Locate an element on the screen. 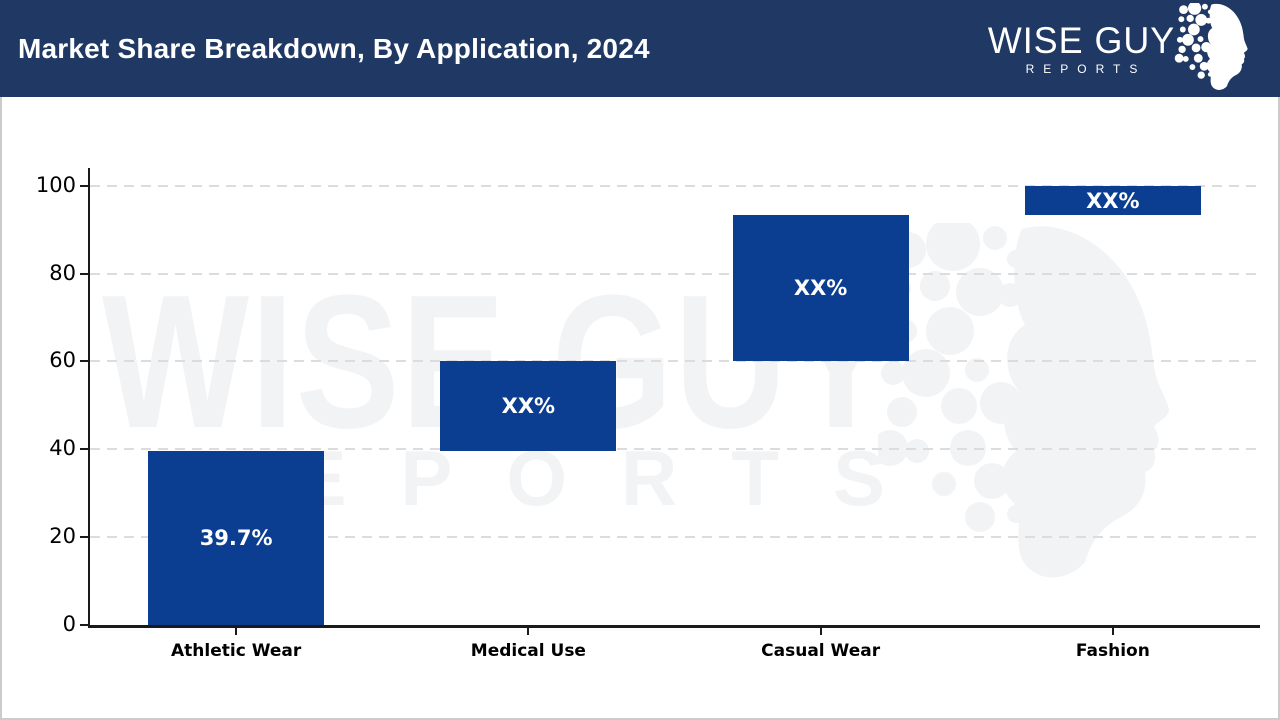  y-axis-line is located at coordinates (89, 398).